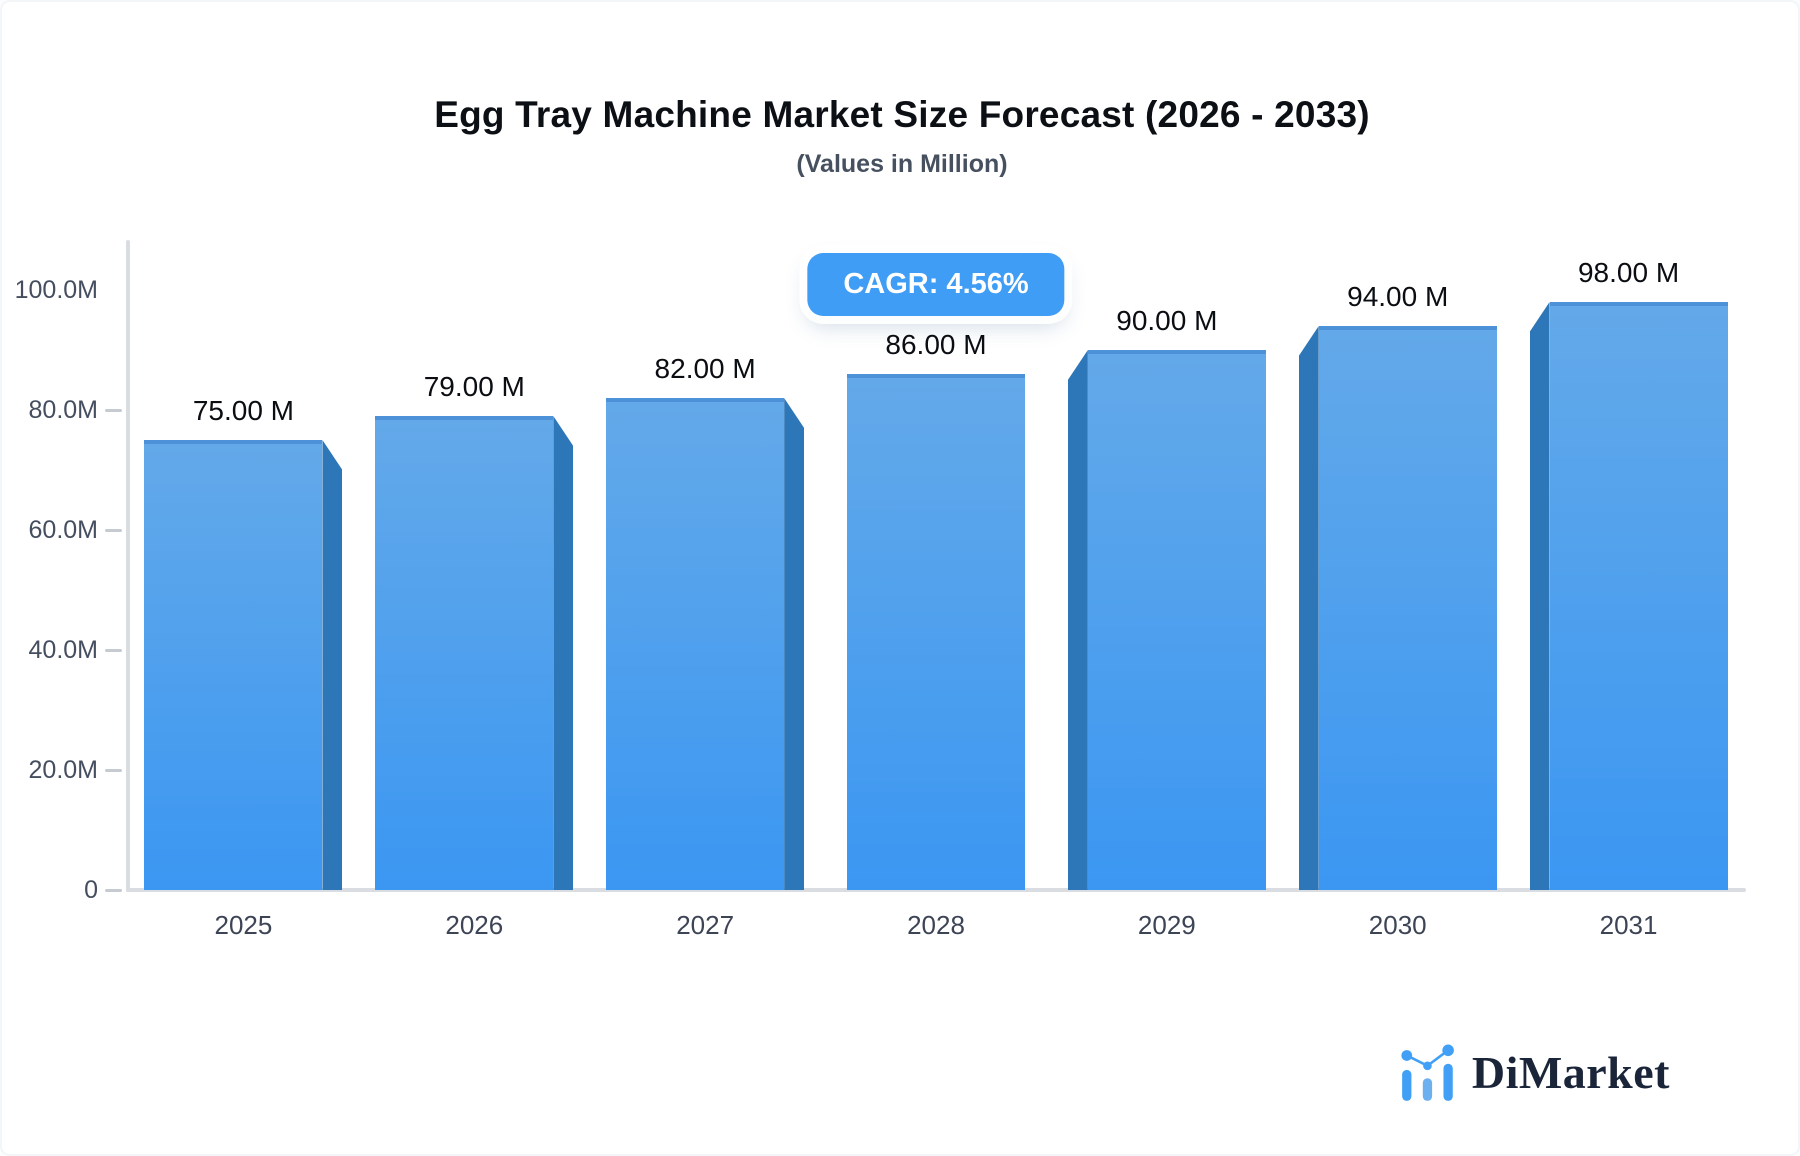  What do you see at coordinates (705, 925) in the screenshot?
I see `x-axis-label-2027: 2027` at bounding box center [705, 925].